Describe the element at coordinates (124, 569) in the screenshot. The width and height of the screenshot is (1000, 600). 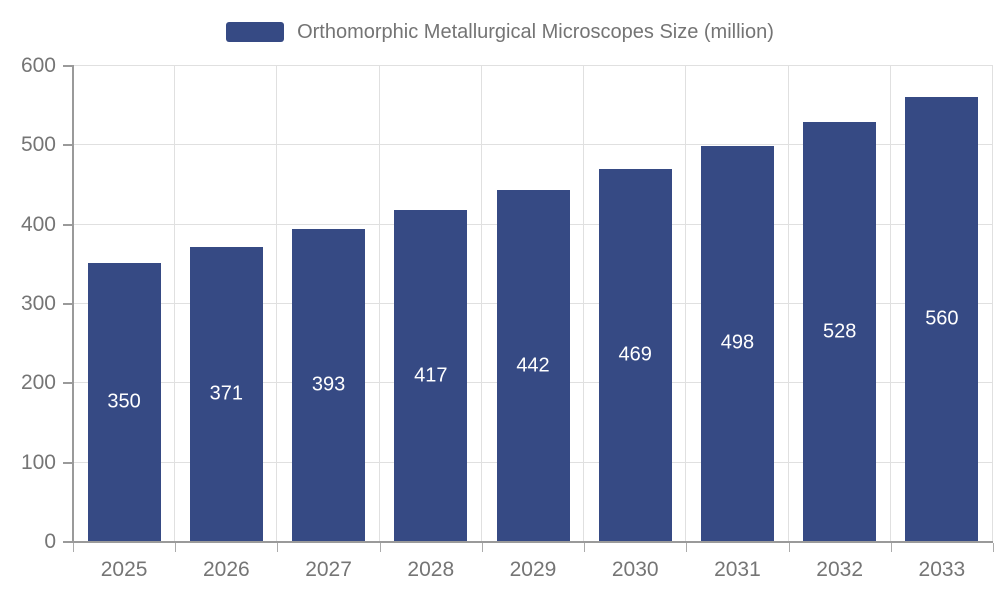
I see `x-axis-tick-label: 2025` at that location.